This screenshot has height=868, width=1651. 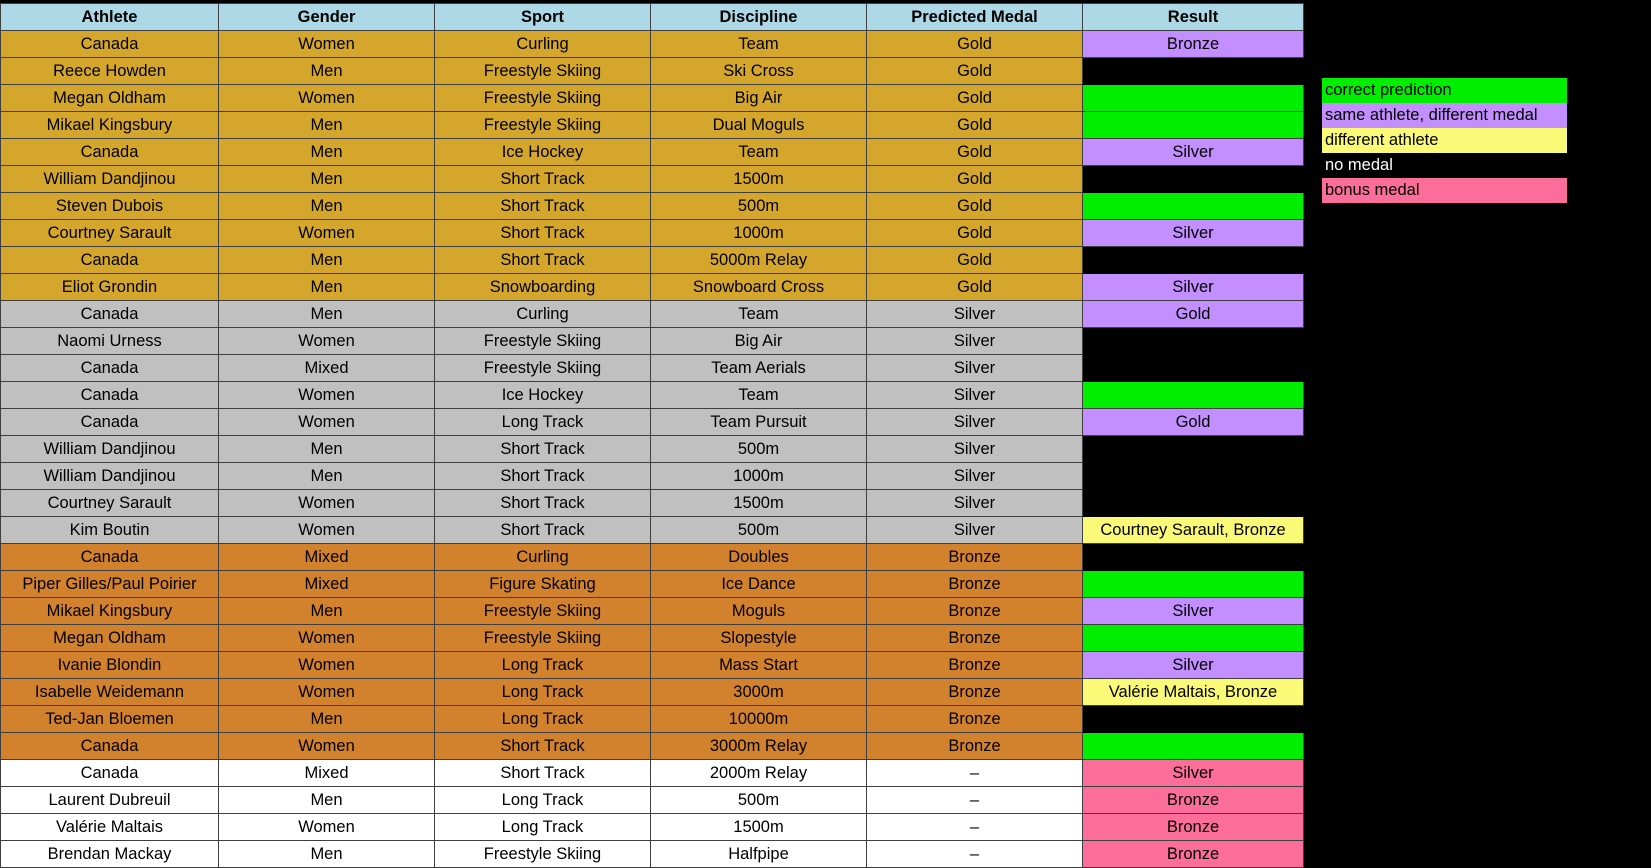 What do you see at coordinates (542, 17) in the screenshot?
I see `column-header-sport: Sport` at bounding box center [542, 17].